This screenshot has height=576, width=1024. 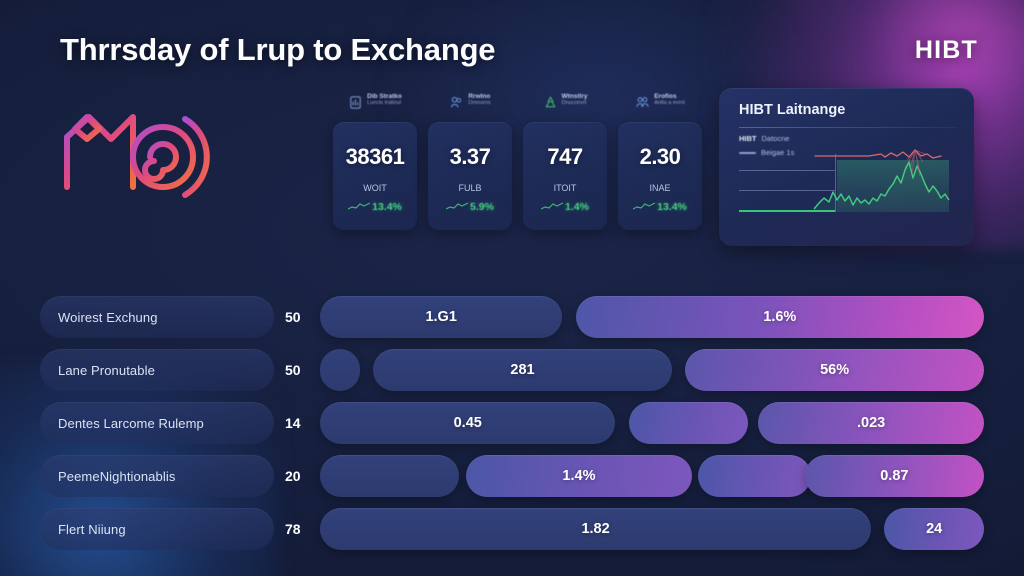 I want to click on legend-name-rest: Datocne, so click(x=775, y=138).